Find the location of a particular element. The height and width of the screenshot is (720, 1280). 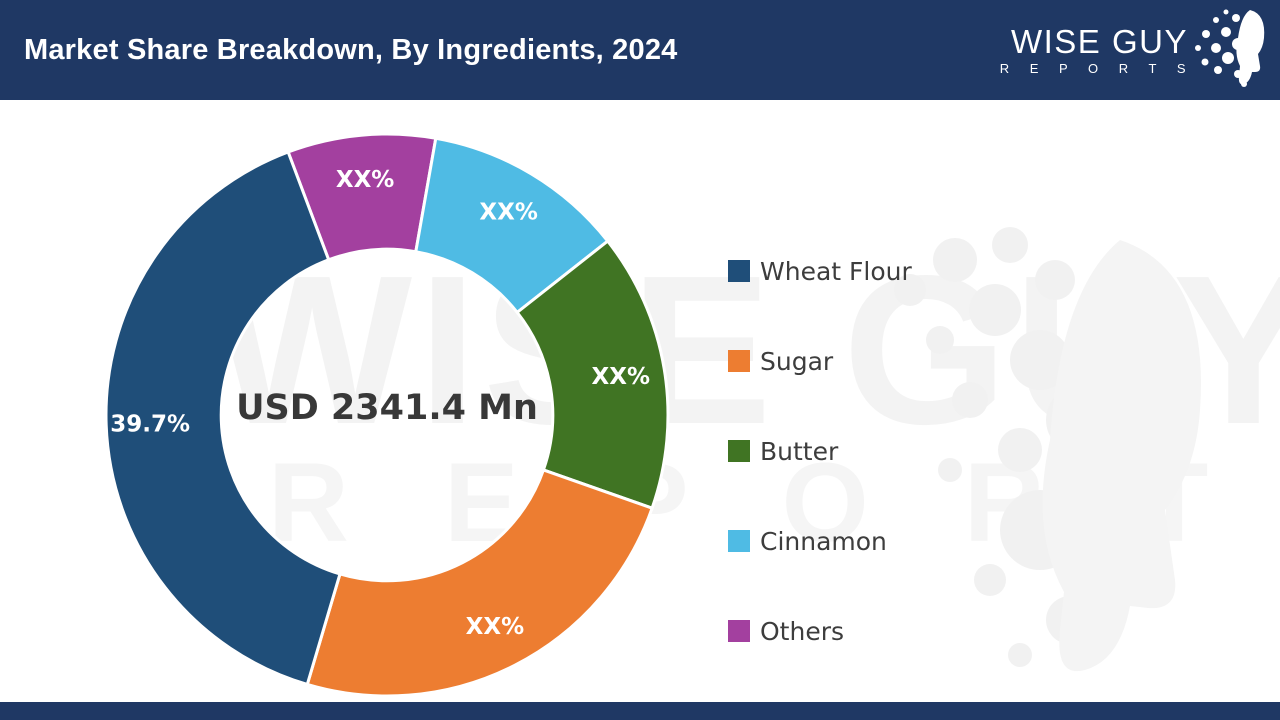

legend-item-butter: Butter is located at coordinates (820, 451).